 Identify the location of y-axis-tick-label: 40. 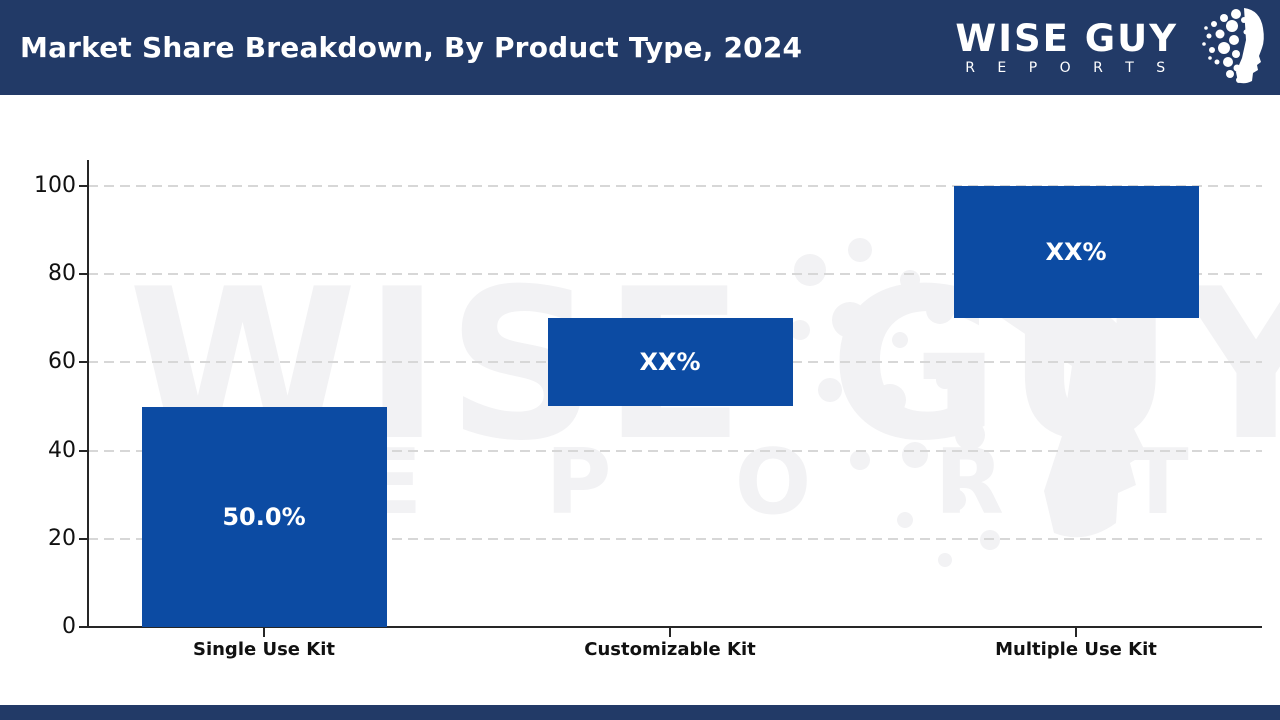
(62, 450).